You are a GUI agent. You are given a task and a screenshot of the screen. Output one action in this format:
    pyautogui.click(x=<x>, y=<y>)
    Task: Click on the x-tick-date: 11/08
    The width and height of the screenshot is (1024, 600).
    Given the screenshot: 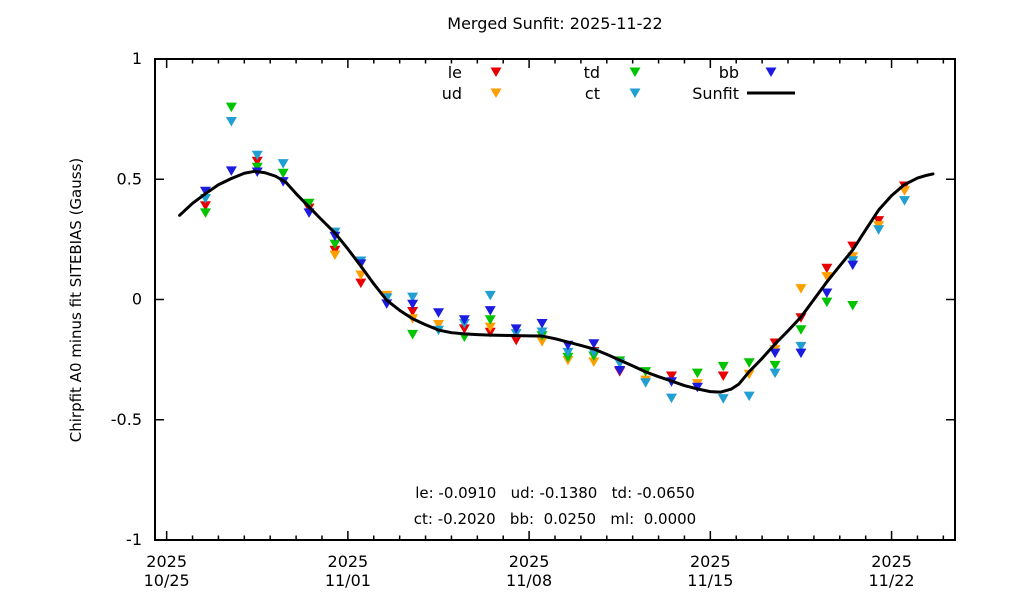 What is the action you would take?
    pyautogui.click(x=529, y=580)
    